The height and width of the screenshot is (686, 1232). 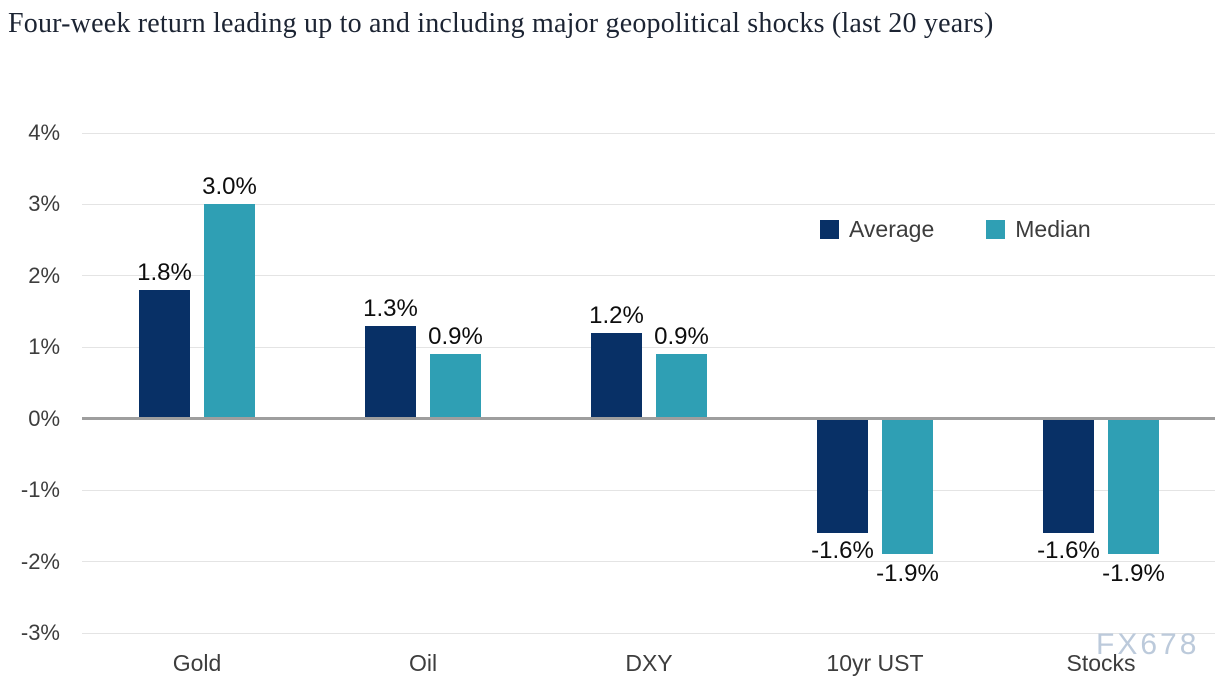 What do you see at coordinates (164, 354) in the screenshot?
I see `bar-average-gold` at bounding box center [164, 354].